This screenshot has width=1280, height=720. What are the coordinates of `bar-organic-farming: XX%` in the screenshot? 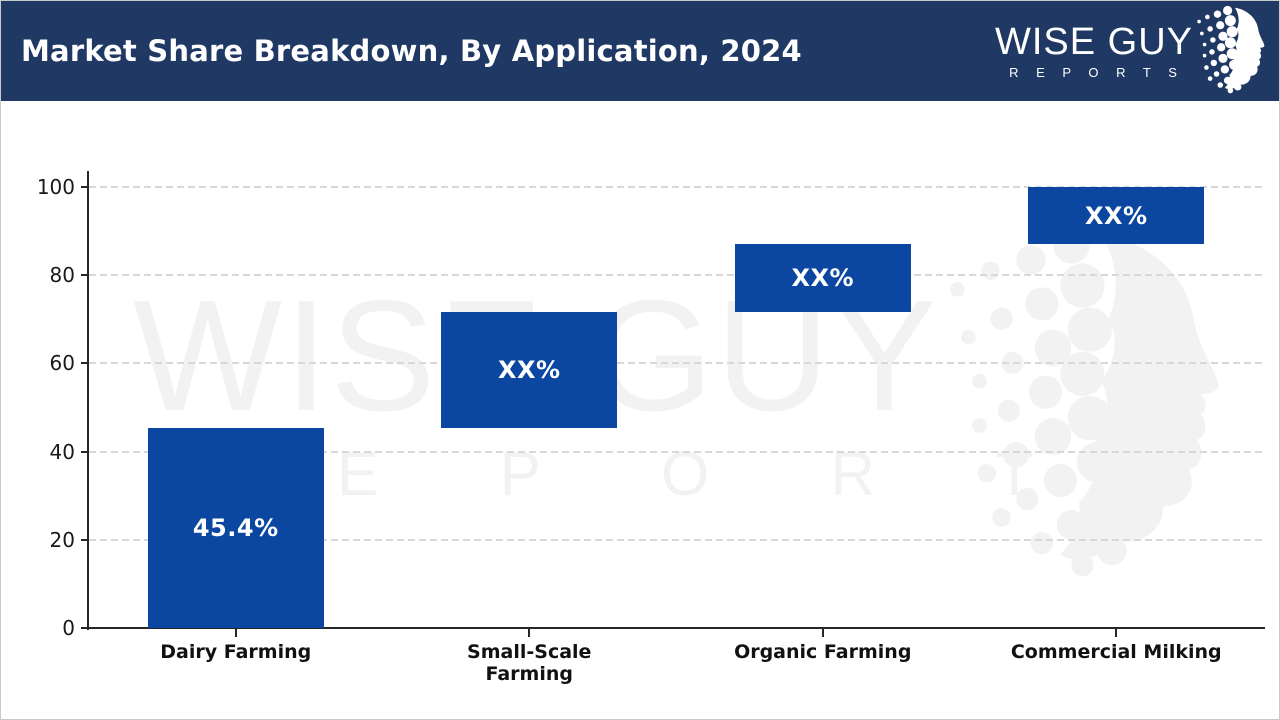 It's located at (822, 278).